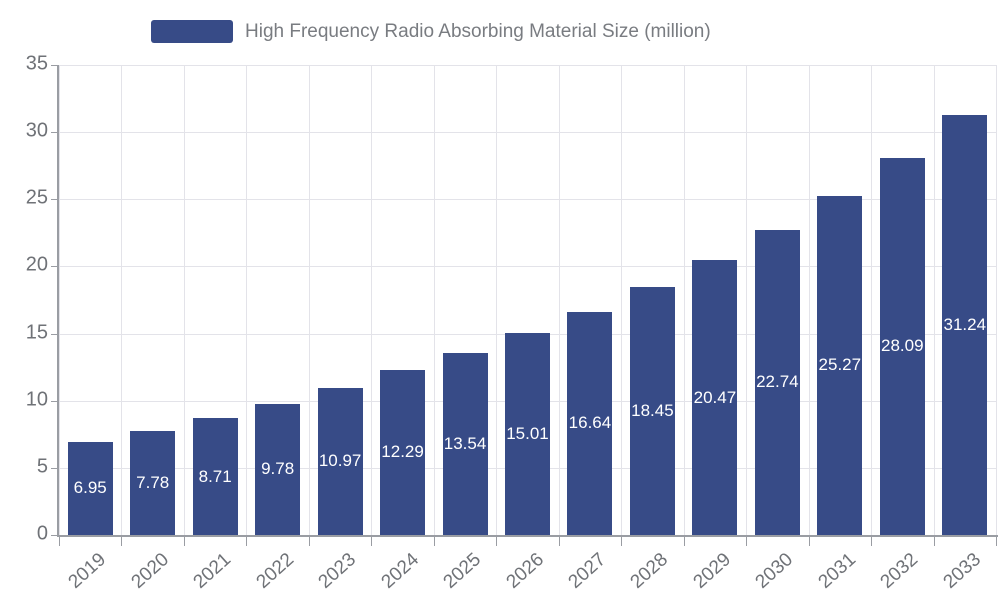 The height and width of the screenshot is (600, 1000). I want to click on x-tick-label-2026: 2026, so click(525, 571).